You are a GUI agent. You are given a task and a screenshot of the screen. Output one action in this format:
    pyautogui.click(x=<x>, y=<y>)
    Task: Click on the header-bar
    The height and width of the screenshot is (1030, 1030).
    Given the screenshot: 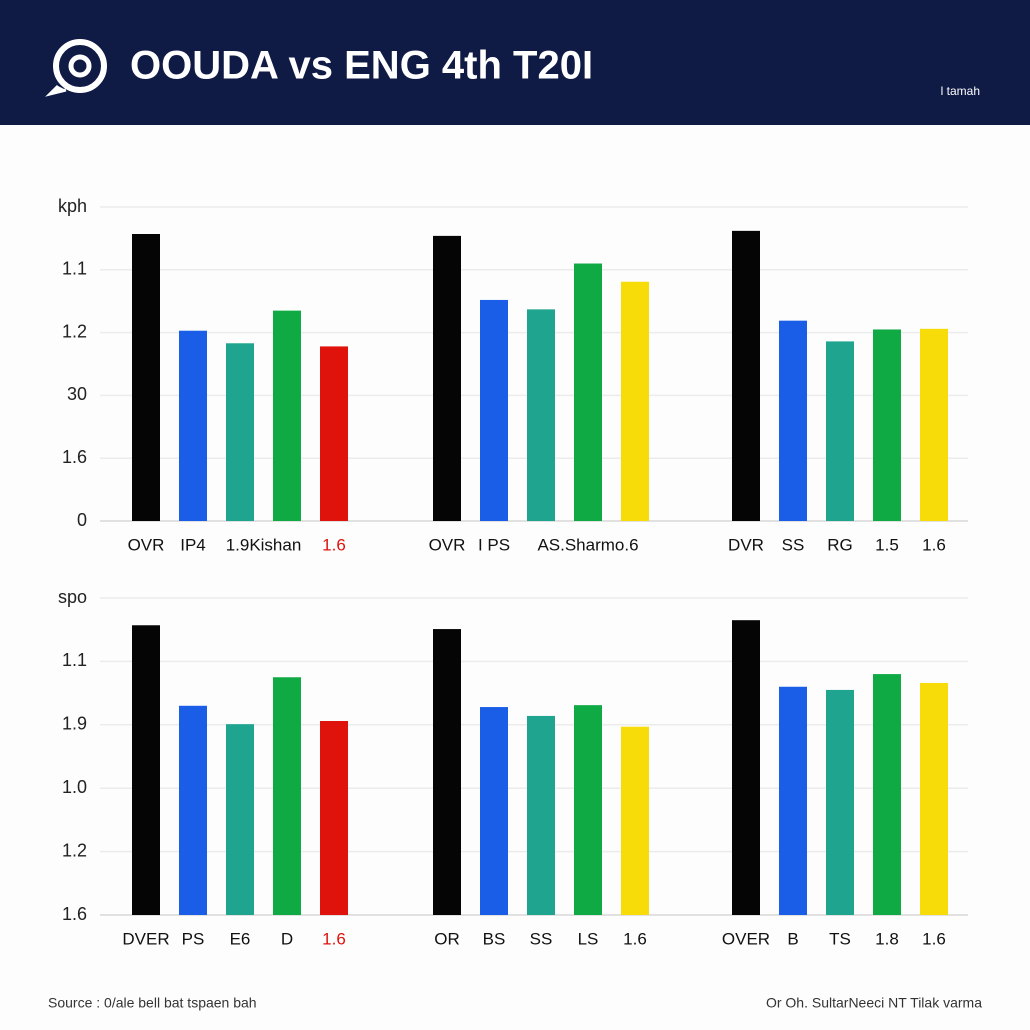 What is the action you would take?
    pyautogui.click(x=515, y=62)
    